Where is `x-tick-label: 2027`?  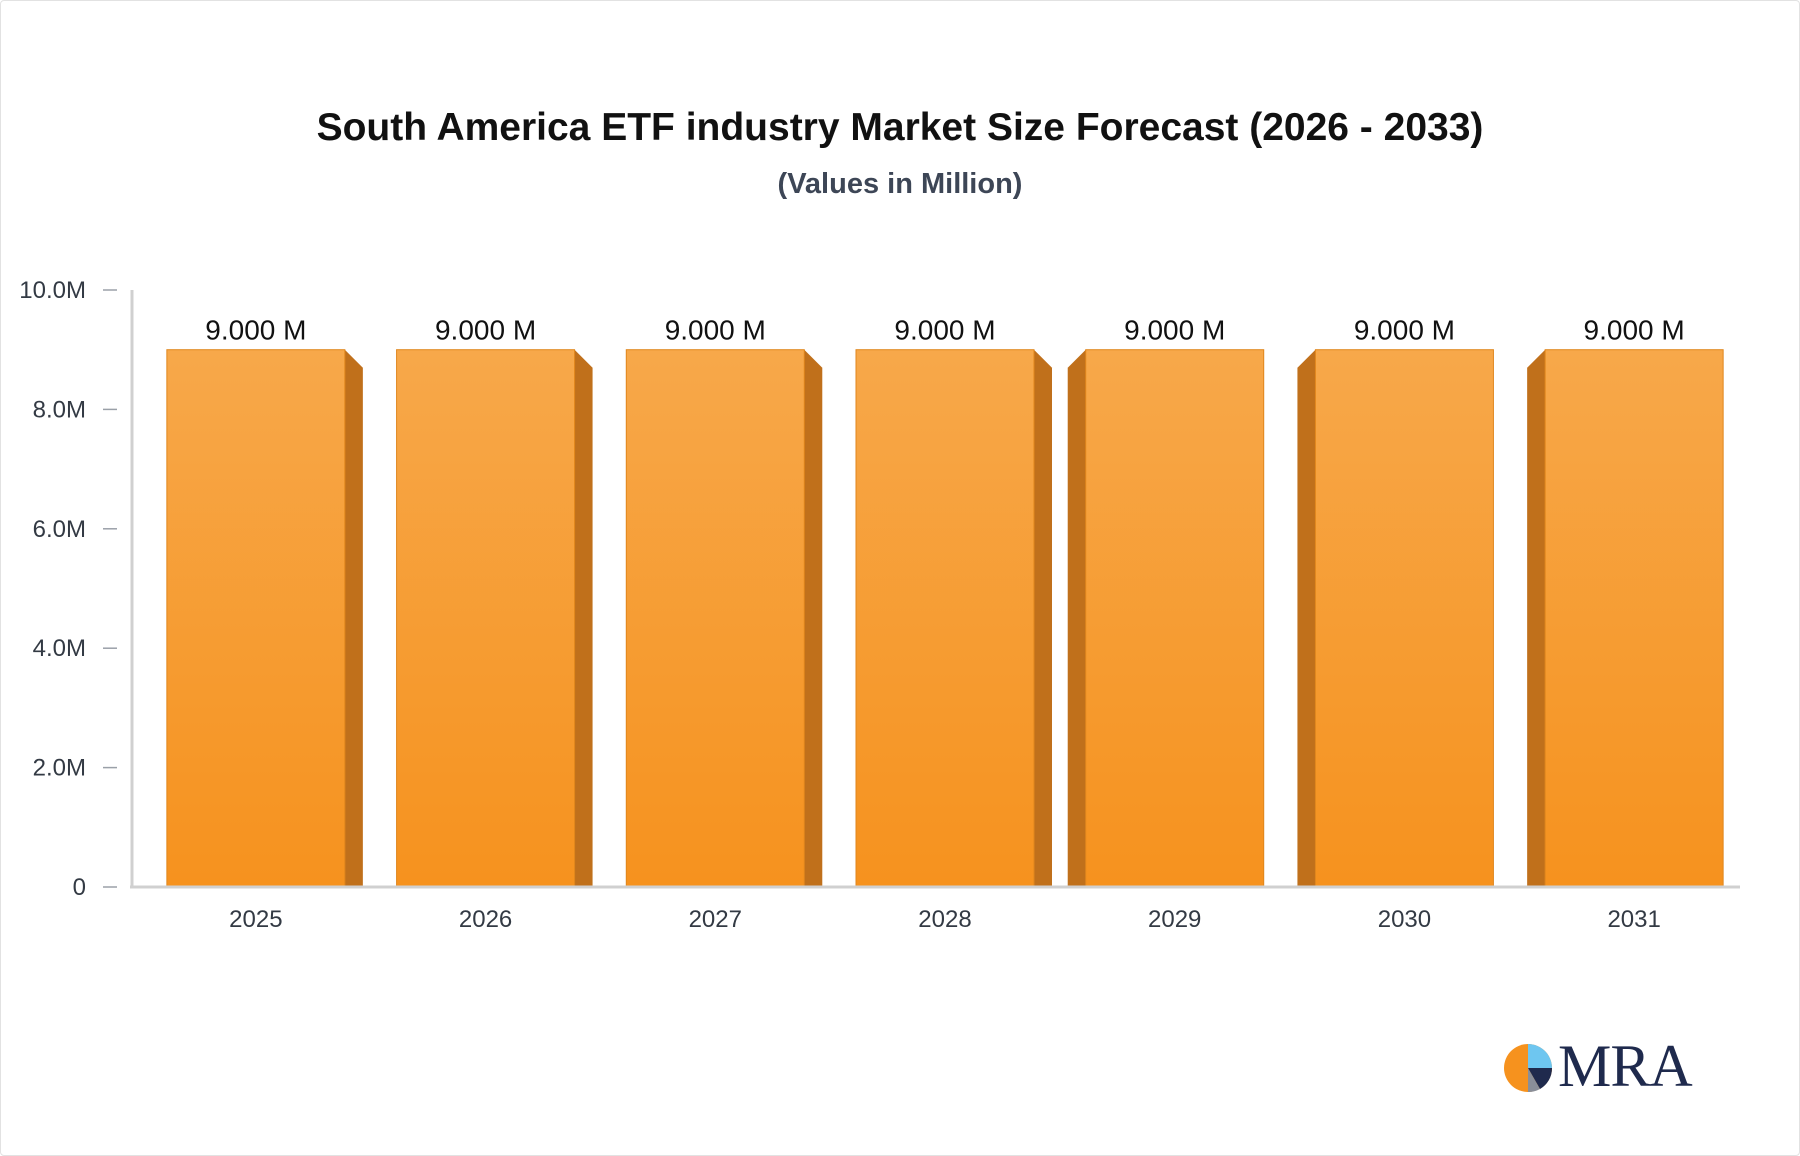 x-tick-label: 2027 is located at coordinates (715, 919).